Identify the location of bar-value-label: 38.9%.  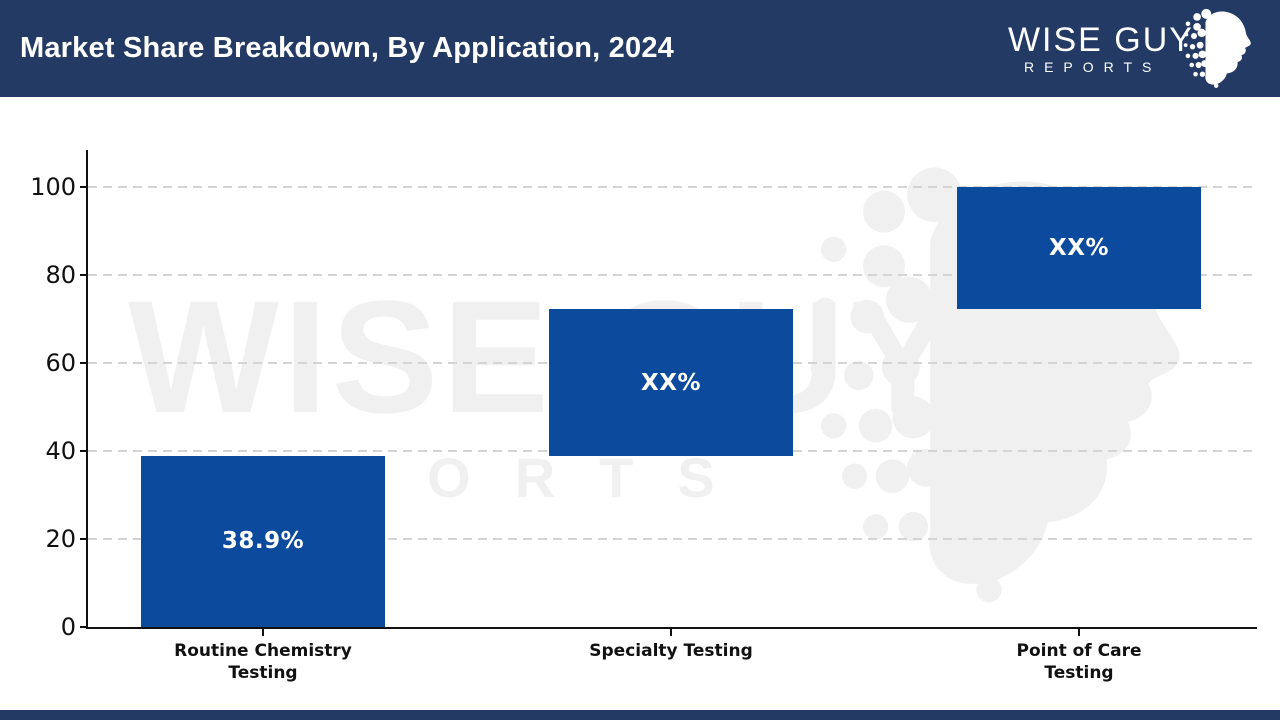
(263, 541).